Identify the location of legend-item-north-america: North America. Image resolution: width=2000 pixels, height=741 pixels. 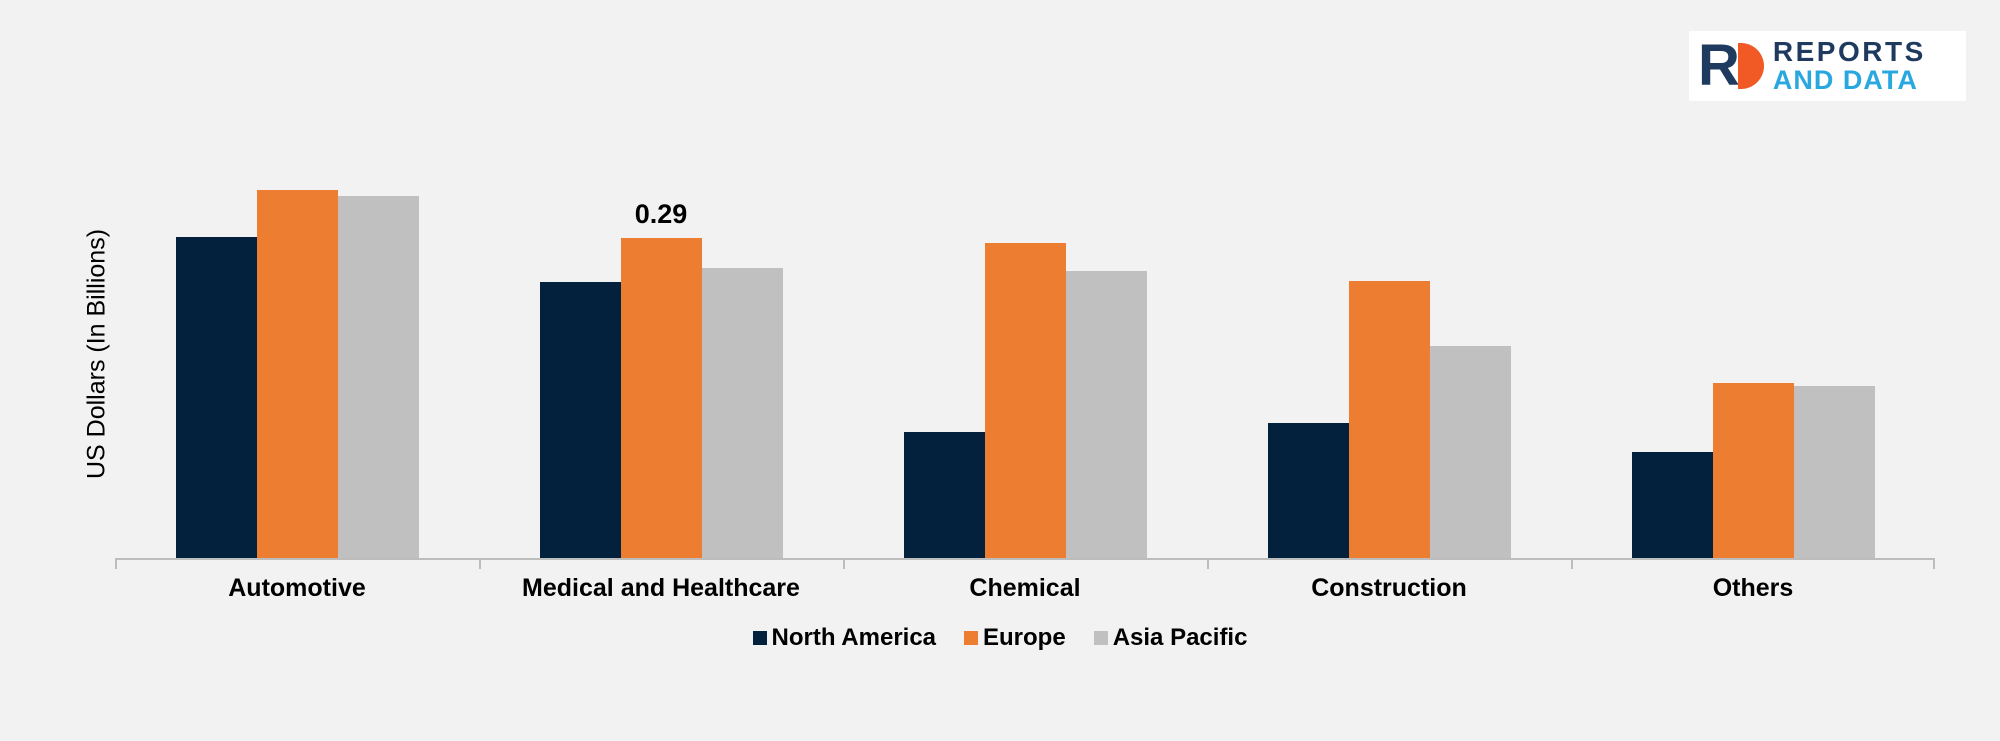
(844, 638).